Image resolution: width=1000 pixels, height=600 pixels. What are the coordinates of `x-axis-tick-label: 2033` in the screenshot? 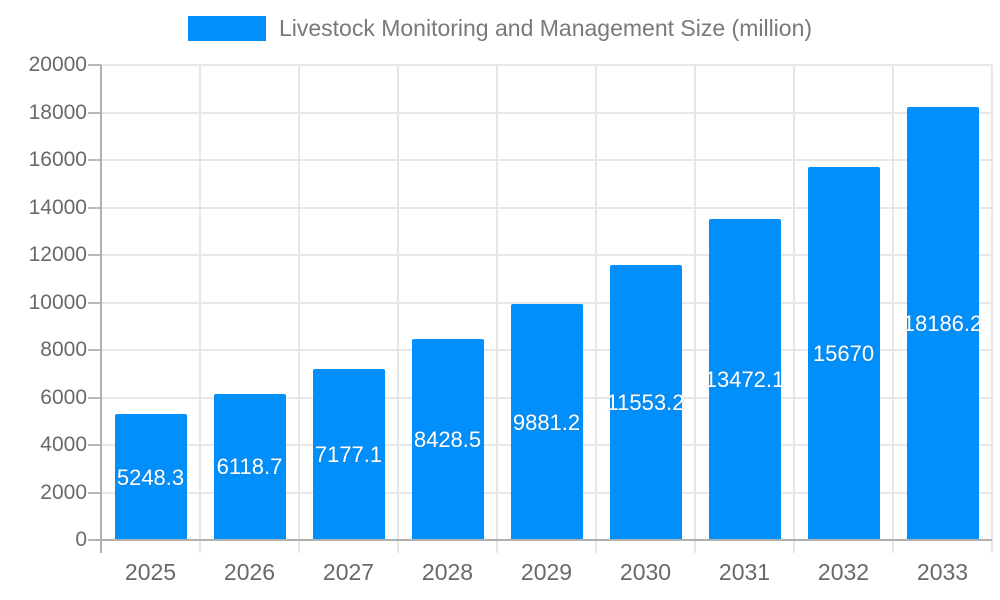 It's located at (942, 572).